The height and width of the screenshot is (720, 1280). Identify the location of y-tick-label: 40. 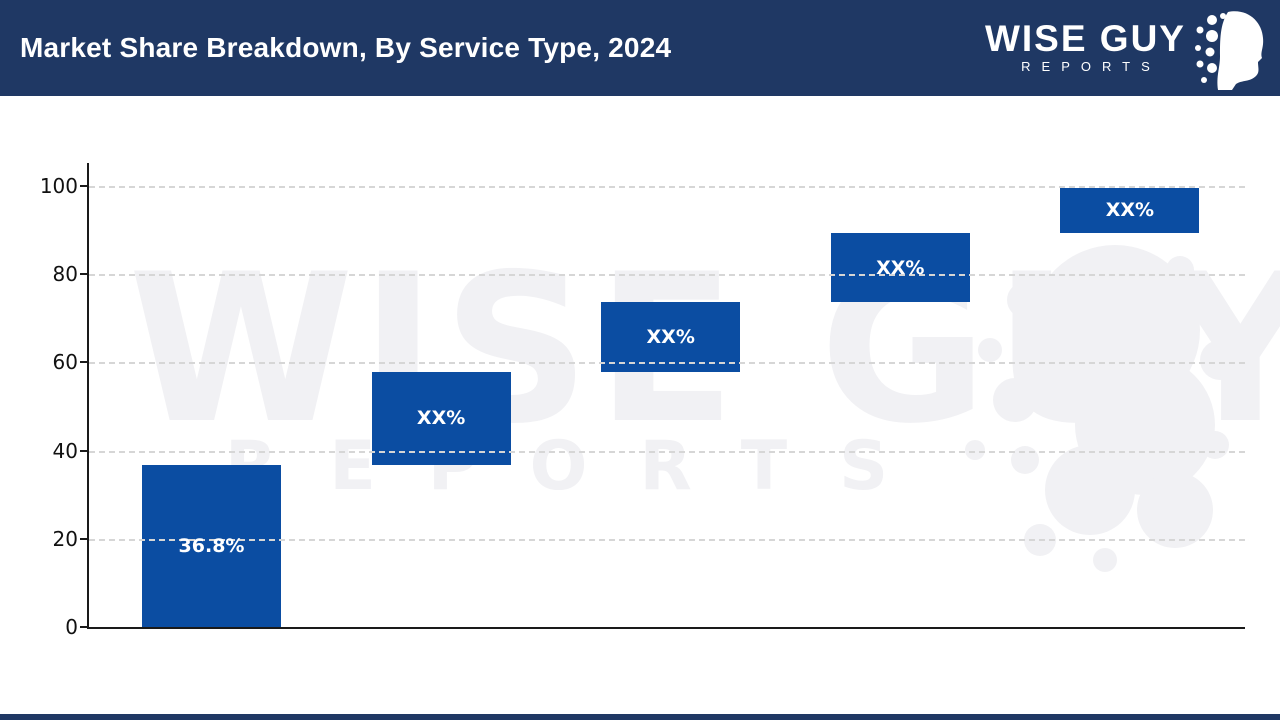
(65, 450).